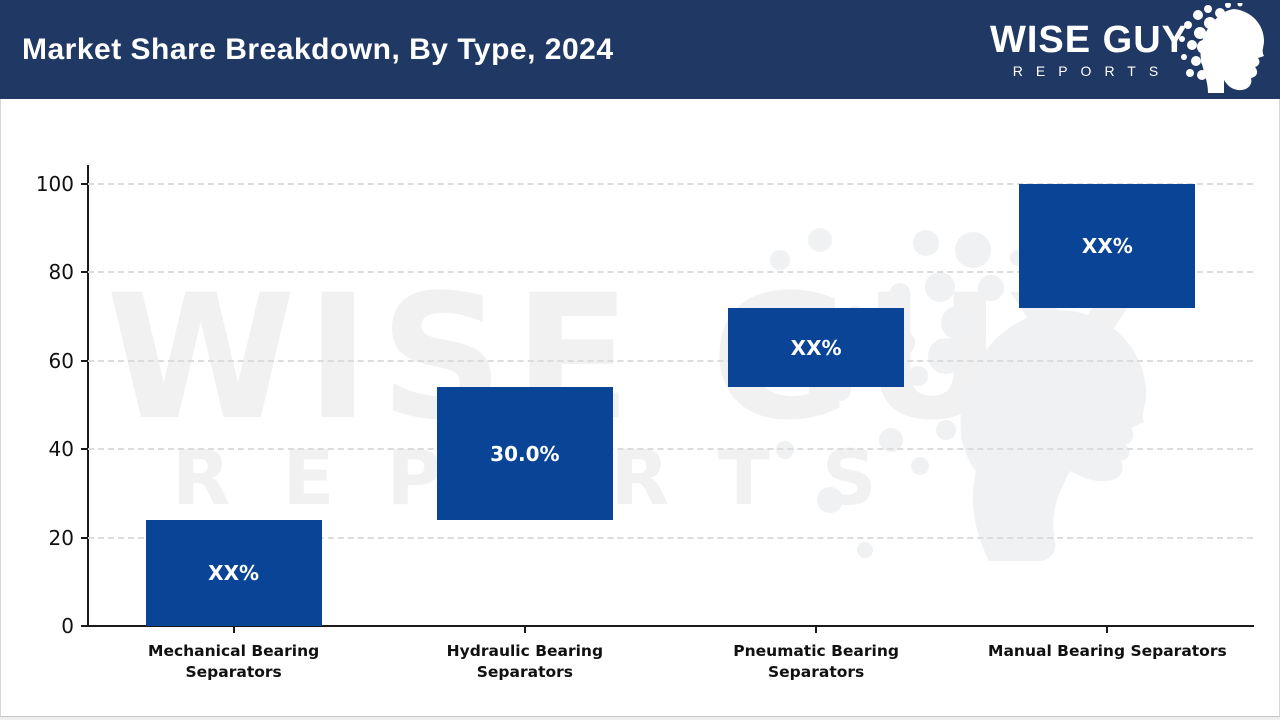  What do you see at coordinates (54, 184) in the screenshot?
I see `y-tick-label: 100` at bounding box center [54, 184].